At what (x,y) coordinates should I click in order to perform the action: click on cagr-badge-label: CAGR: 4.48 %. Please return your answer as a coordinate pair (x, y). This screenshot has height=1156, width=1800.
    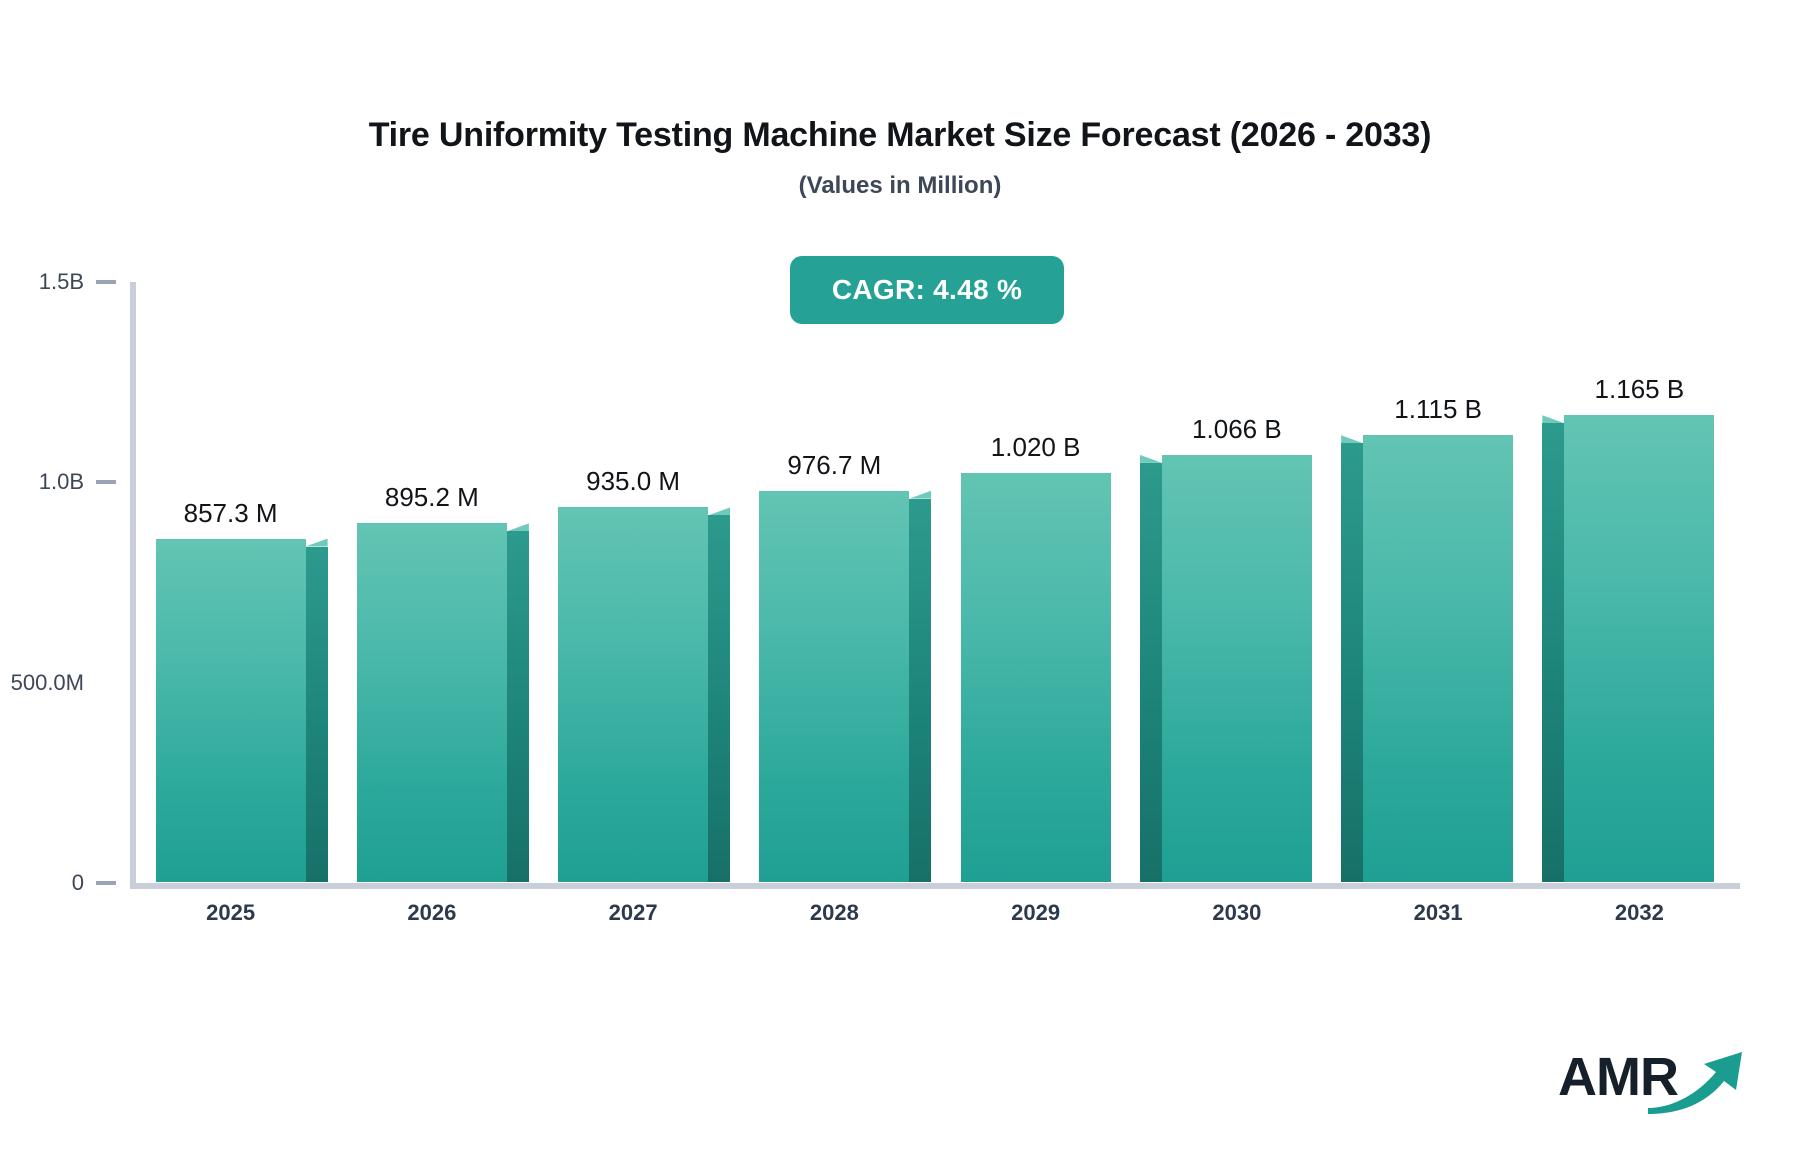
    Looking at the image, I should click on (927, 289).